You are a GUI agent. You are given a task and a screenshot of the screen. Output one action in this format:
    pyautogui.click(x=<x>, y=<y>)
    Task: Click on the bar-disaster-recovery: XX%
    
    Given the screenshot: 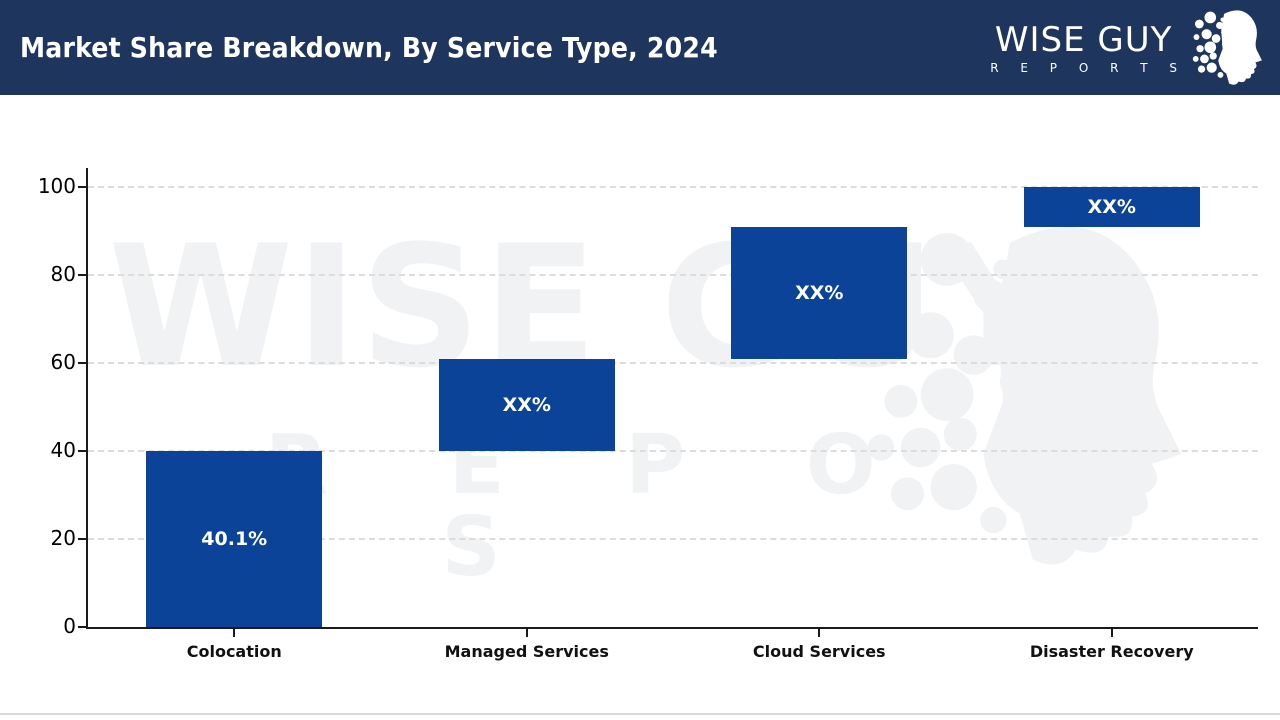 What is the action you would take?
    pyautogui.click(x=1111, y=207)
    